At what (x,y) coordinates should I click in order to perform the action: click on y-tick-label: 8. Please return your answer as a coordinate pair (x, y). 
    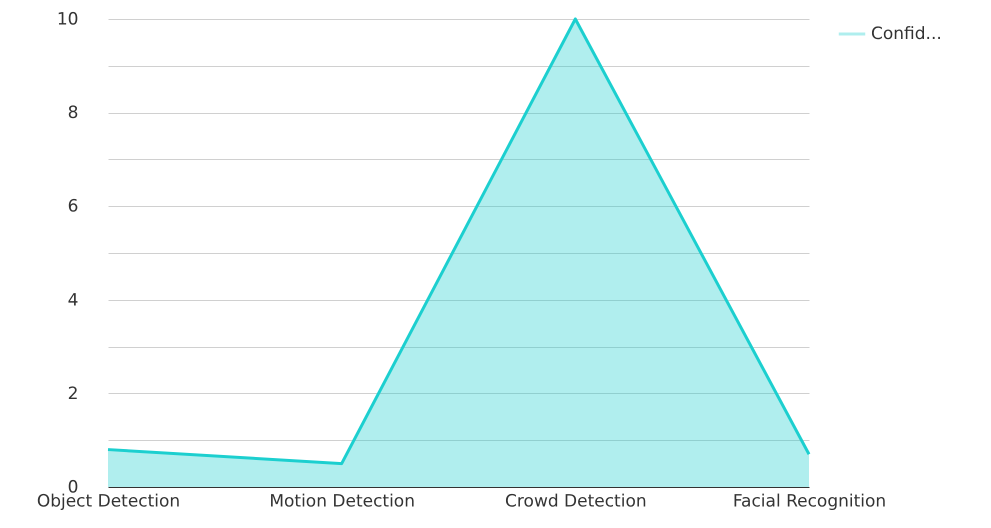
    Looking at the image, I should click on (73, 113).